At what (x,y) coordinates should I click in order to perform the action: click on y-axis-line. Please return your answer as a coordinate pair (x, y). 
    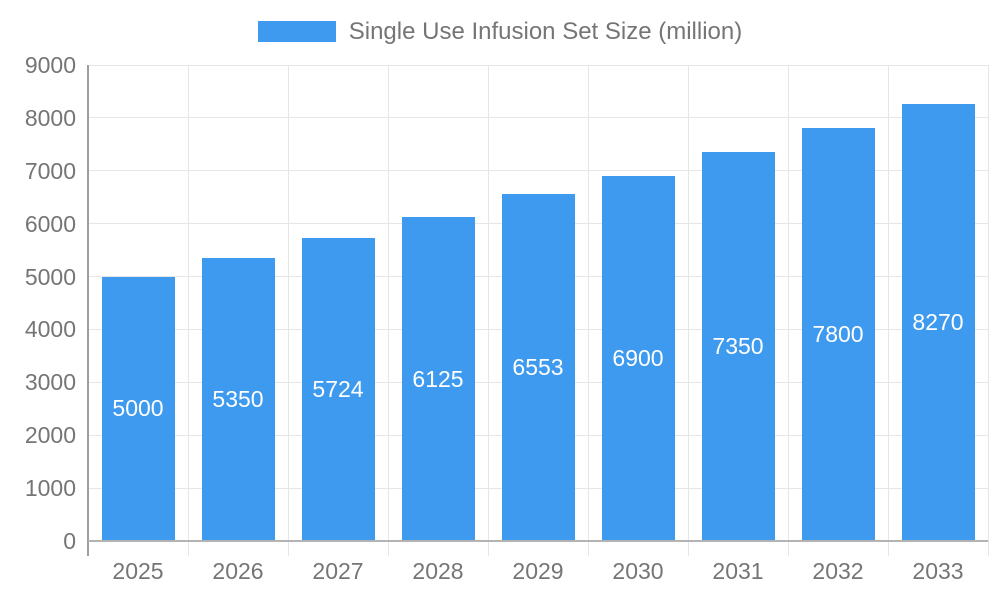
    Looking at the image, I should click on (88, 310).